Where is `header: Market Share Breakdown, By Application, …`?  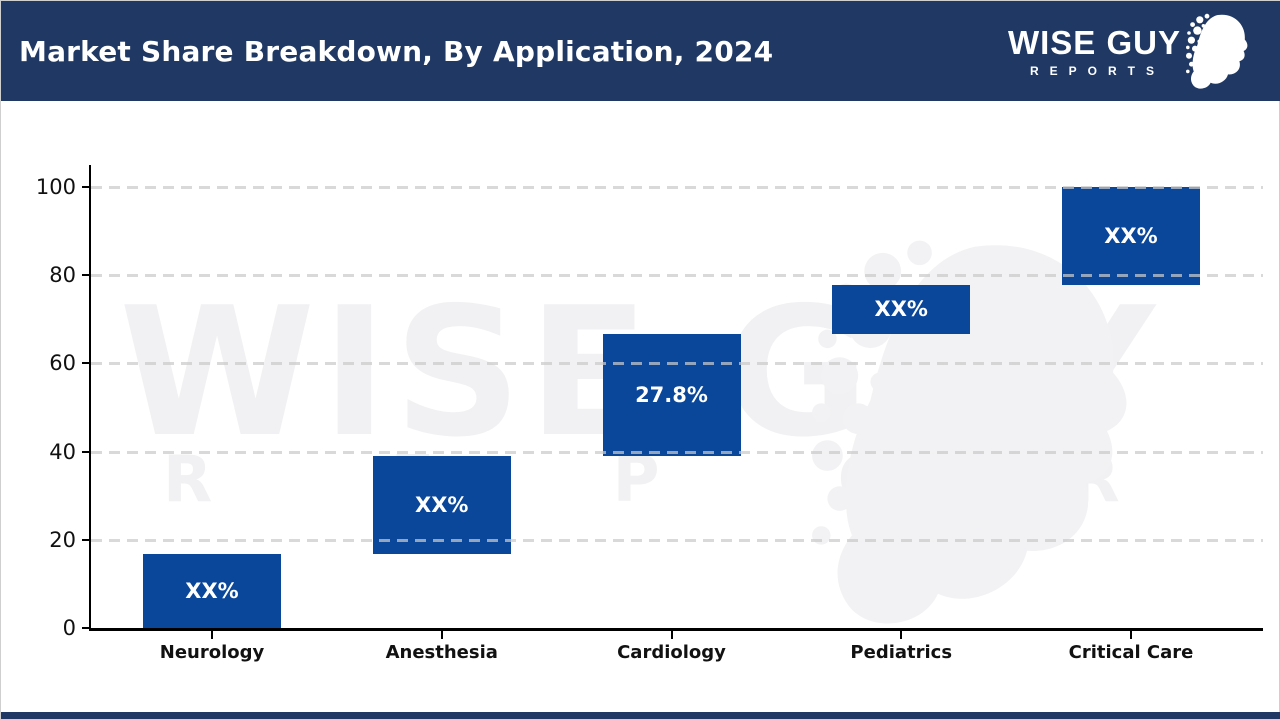 header: Market Share Breakdown, By Application, … is located at coordinates (640, 51).